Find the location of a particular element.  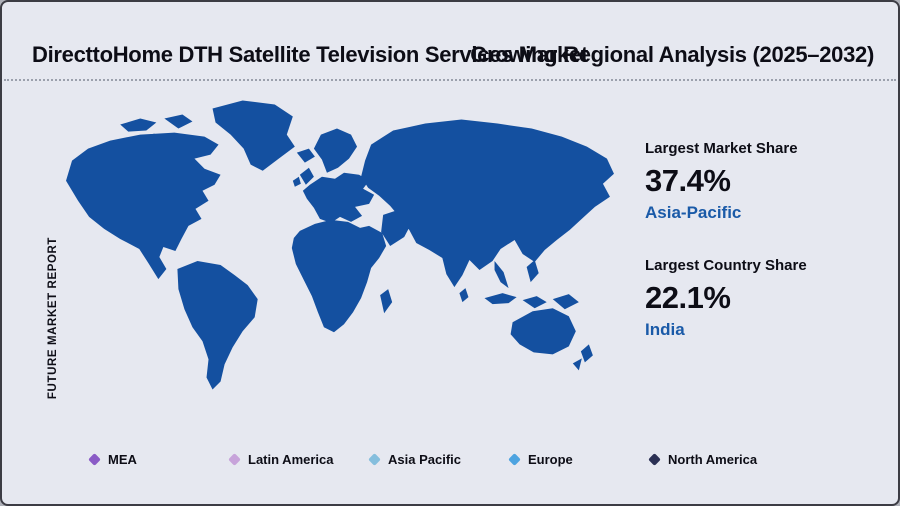

legend-item-asia-pacific: Asia Pacific is located at coordinates (414, 459).